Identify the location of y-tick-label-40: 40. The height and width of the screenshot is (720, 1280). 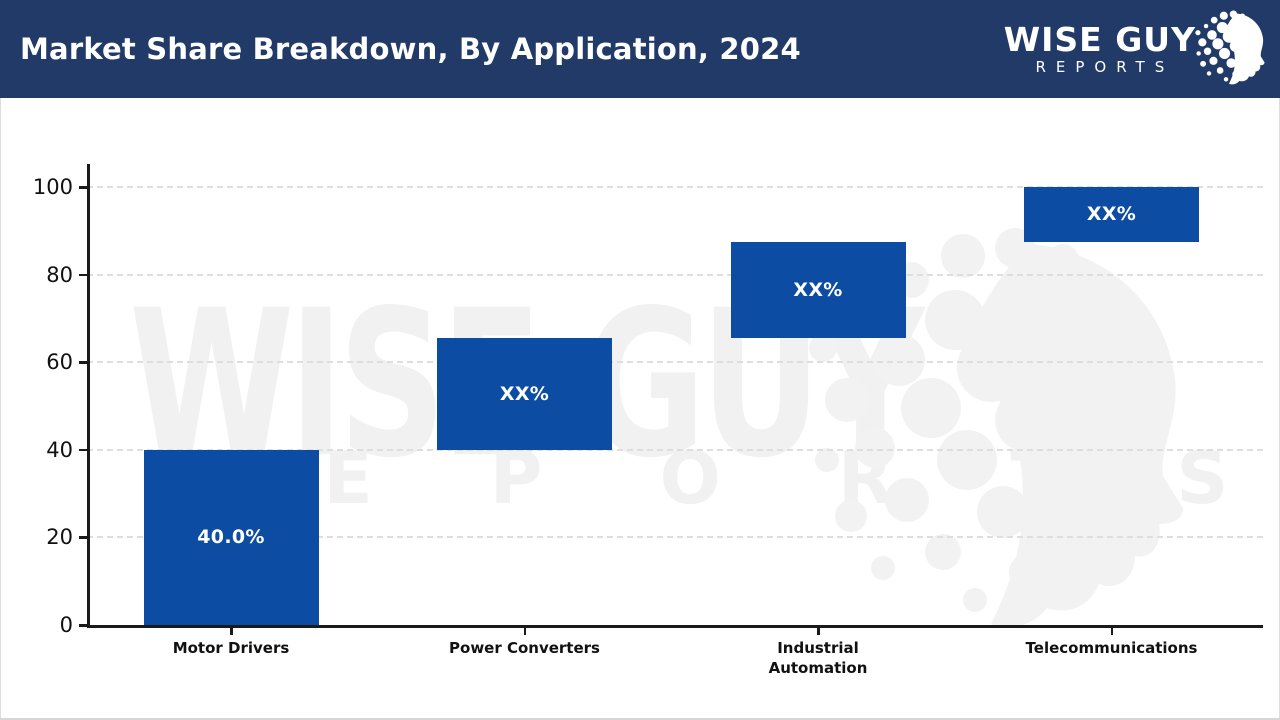
(59, 449).